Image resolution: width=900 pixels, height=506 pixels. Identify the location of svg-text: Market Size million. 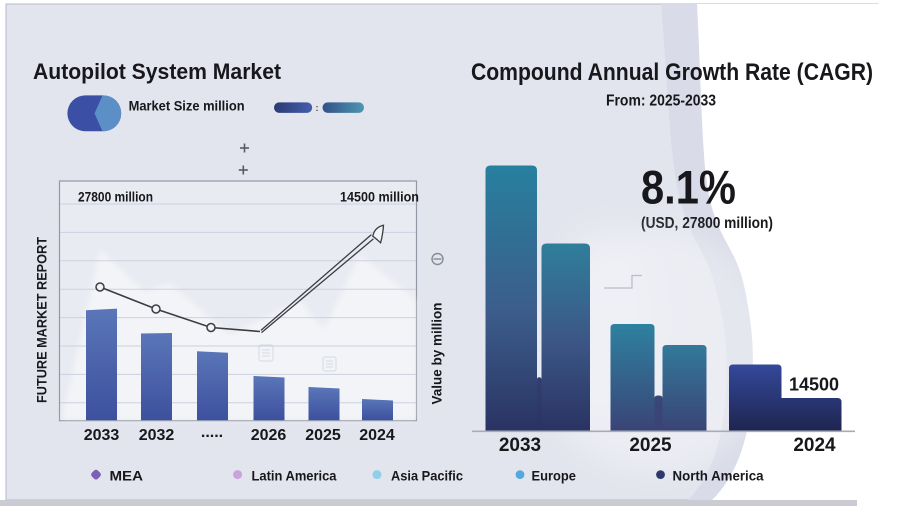
(187, 106).